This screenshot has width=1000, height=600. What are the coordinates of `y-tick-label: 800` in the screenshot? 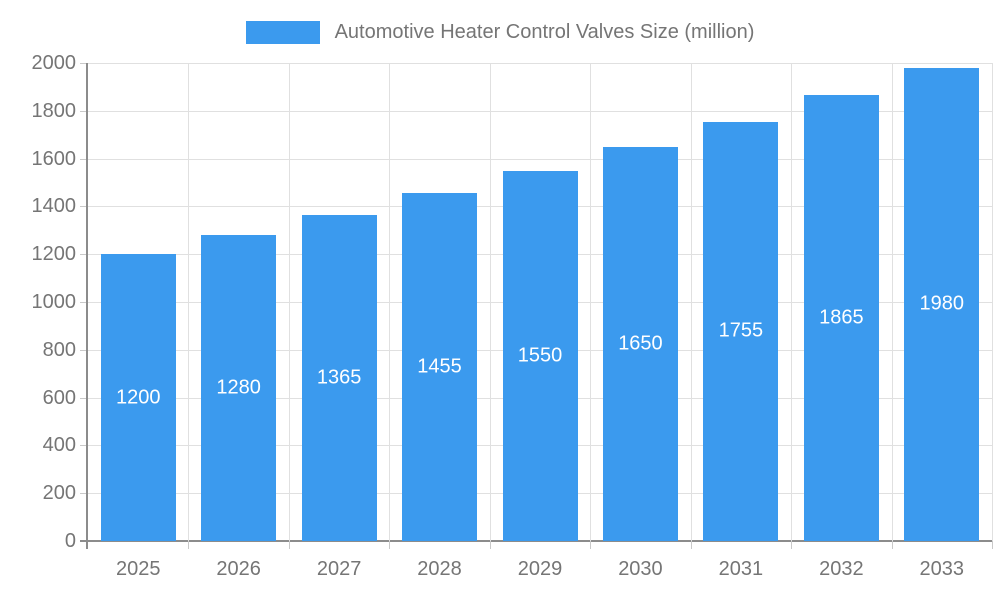 It's located at (59, 349).